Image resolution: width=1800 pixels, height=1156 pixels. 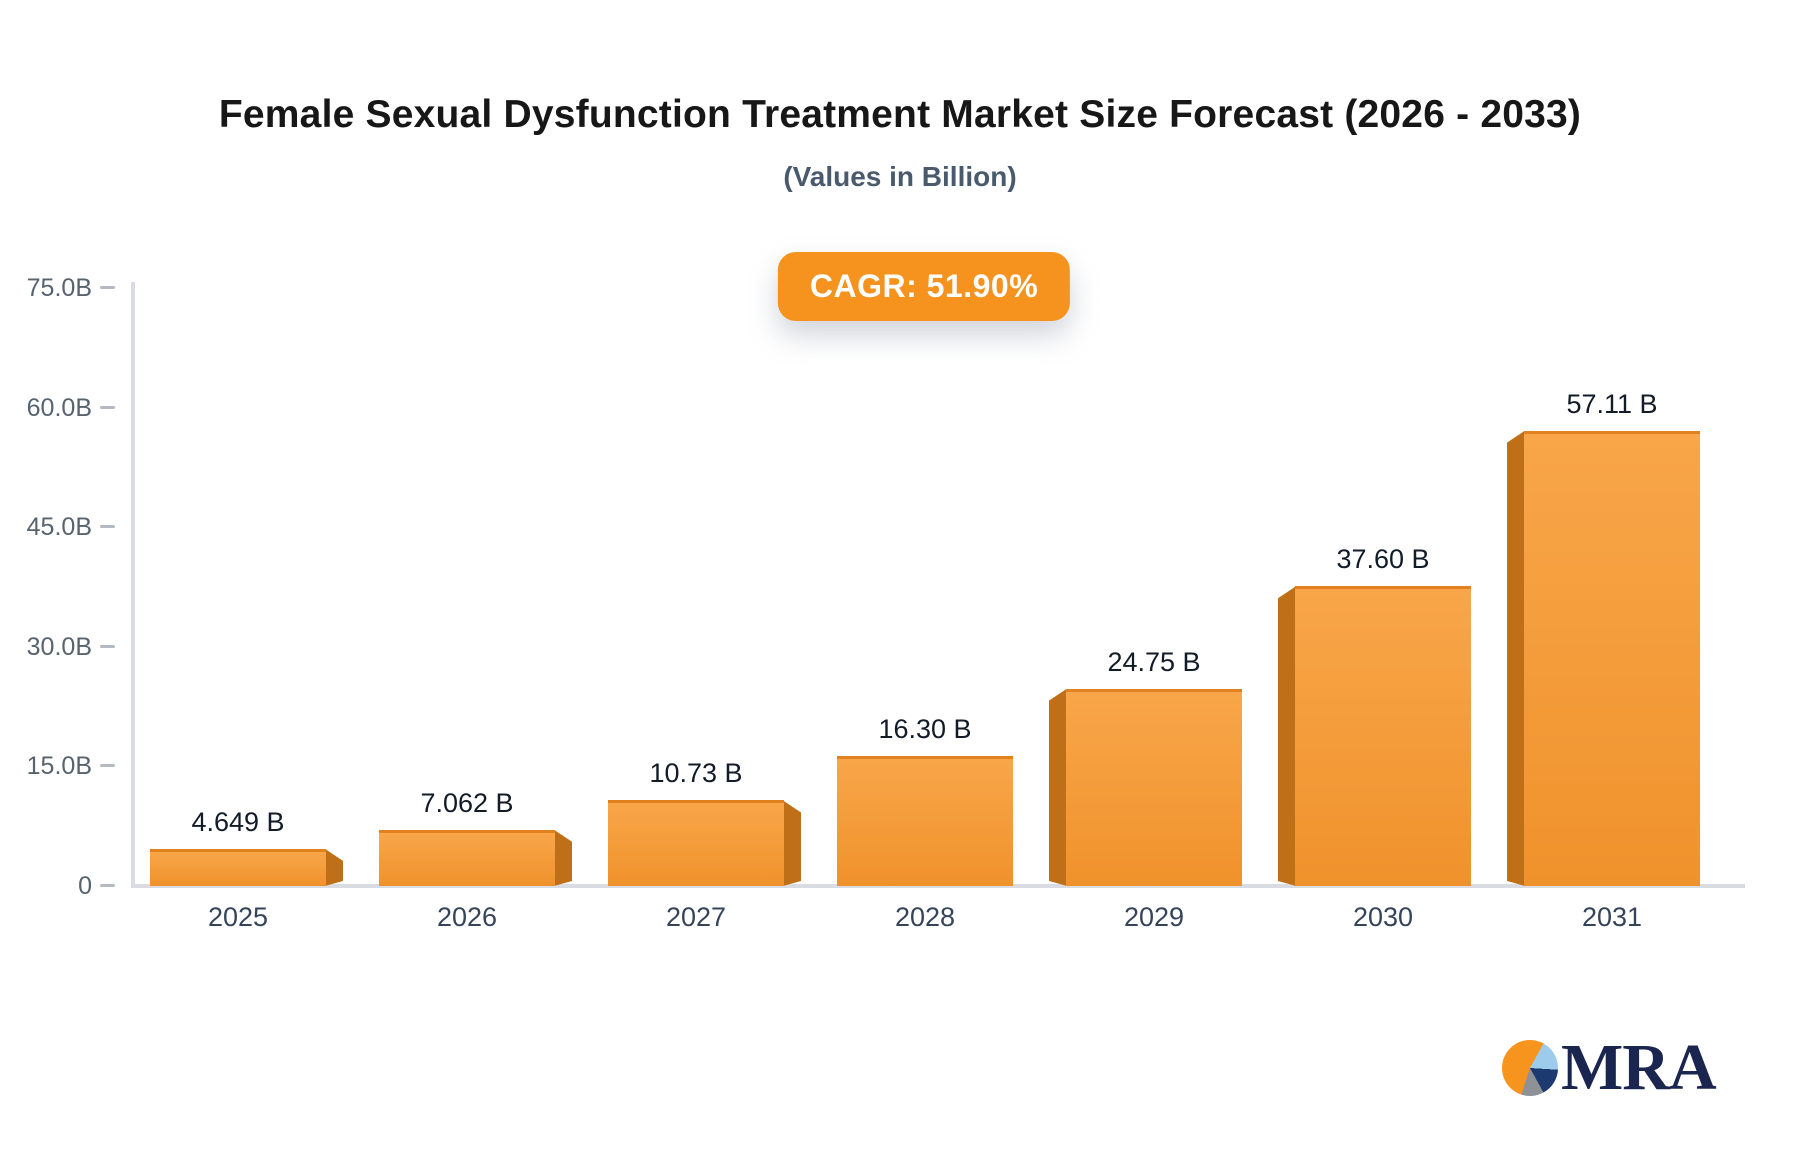 I want to click on bar-2029, so click(x=1154, y=787).